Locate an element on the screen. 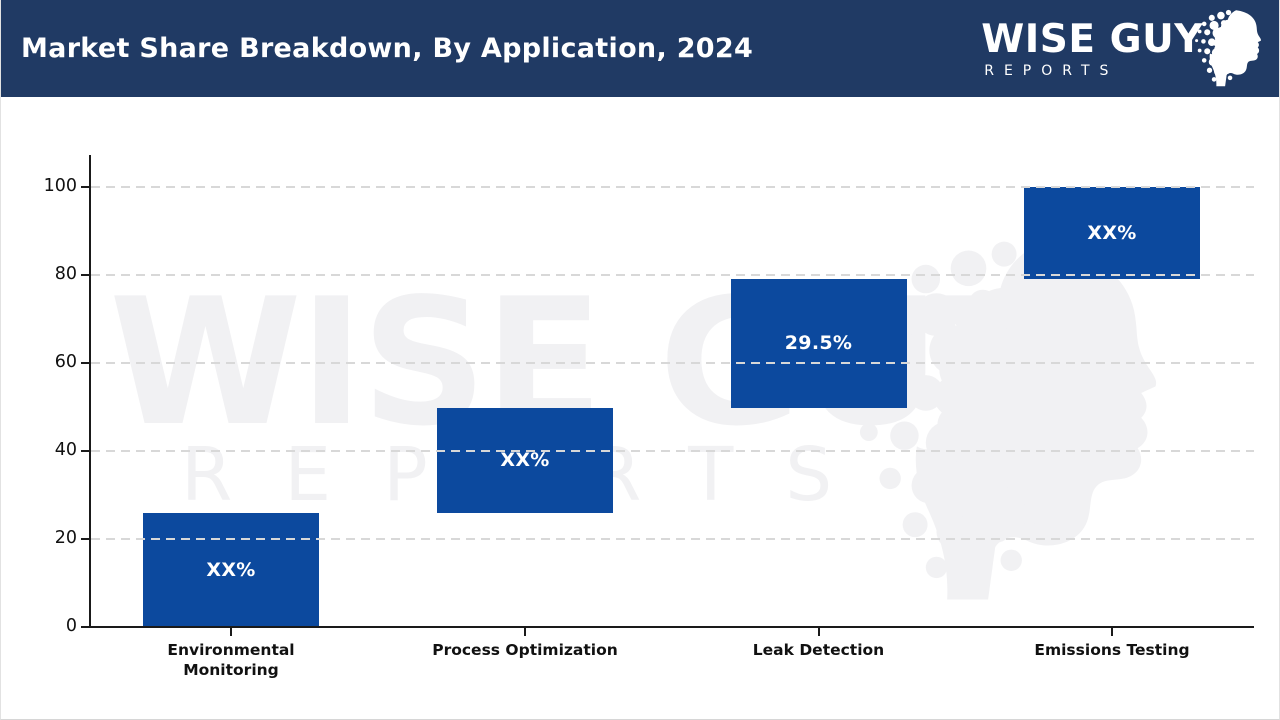 This screenshot has height=720, width=1280. y-tick-label-100: 100 is located at coordinates (60, 186).